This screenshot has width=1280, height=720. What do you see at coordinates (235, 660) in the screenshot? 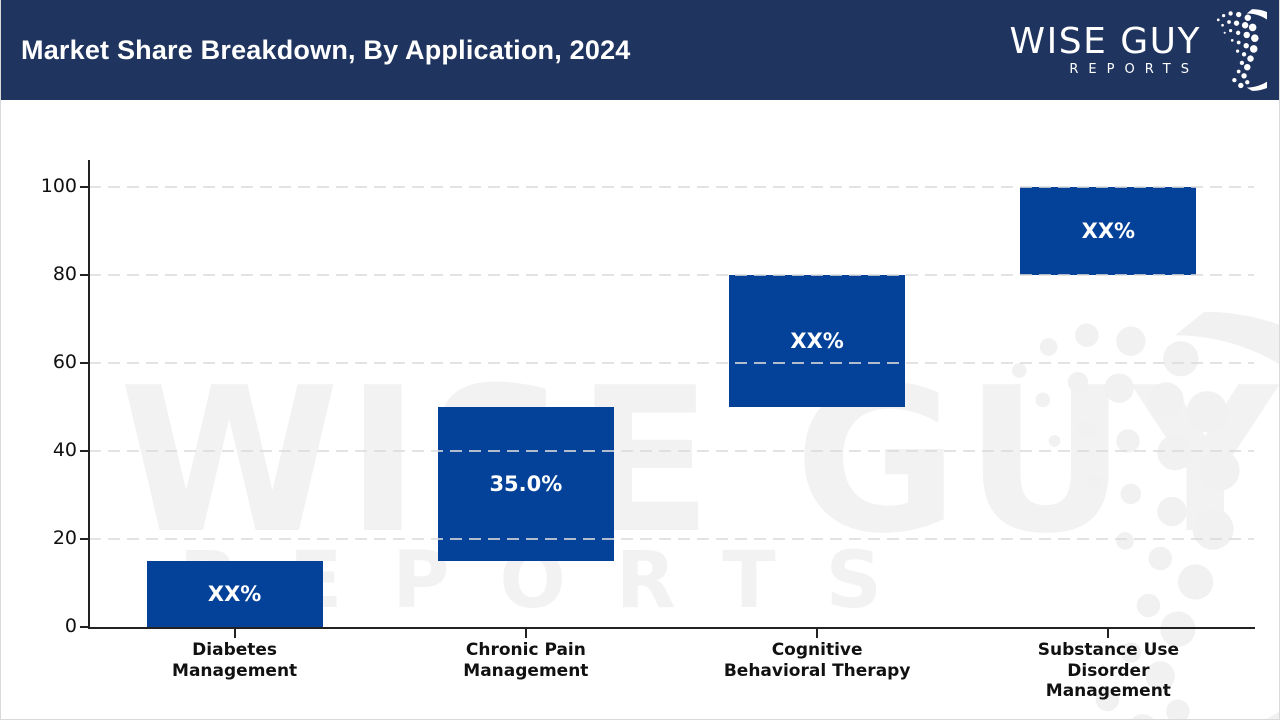
I see `x-category-label: Diabetes Management` at bounding box center [235, 660].